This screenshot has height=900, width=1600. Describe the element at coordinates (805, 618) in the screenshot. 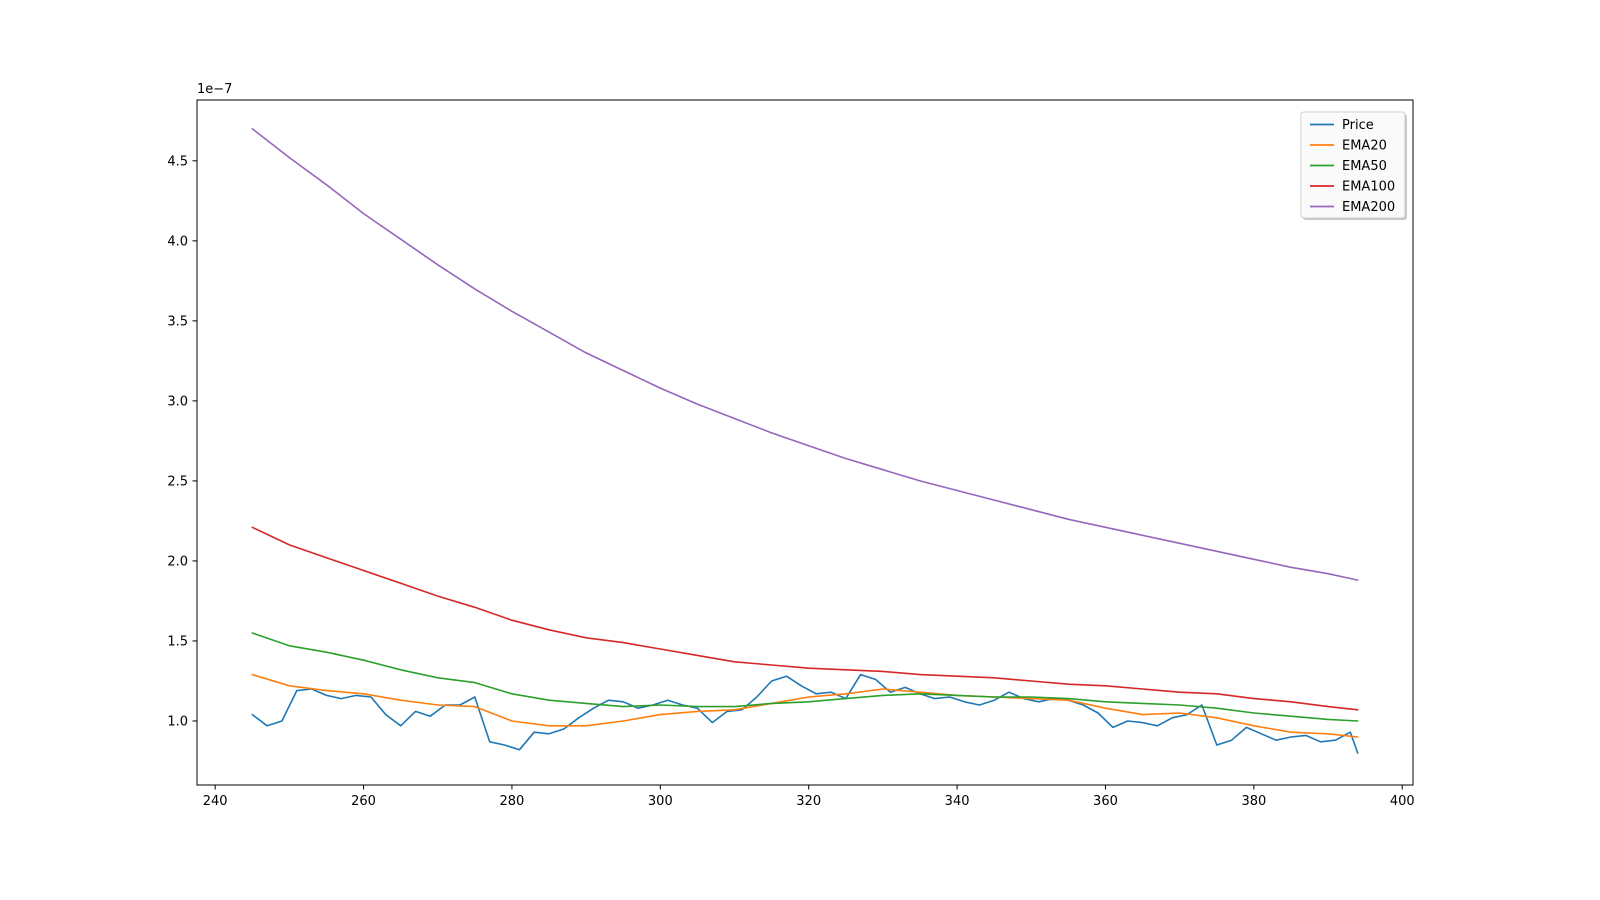

I see `series-ema100-line` at that location.